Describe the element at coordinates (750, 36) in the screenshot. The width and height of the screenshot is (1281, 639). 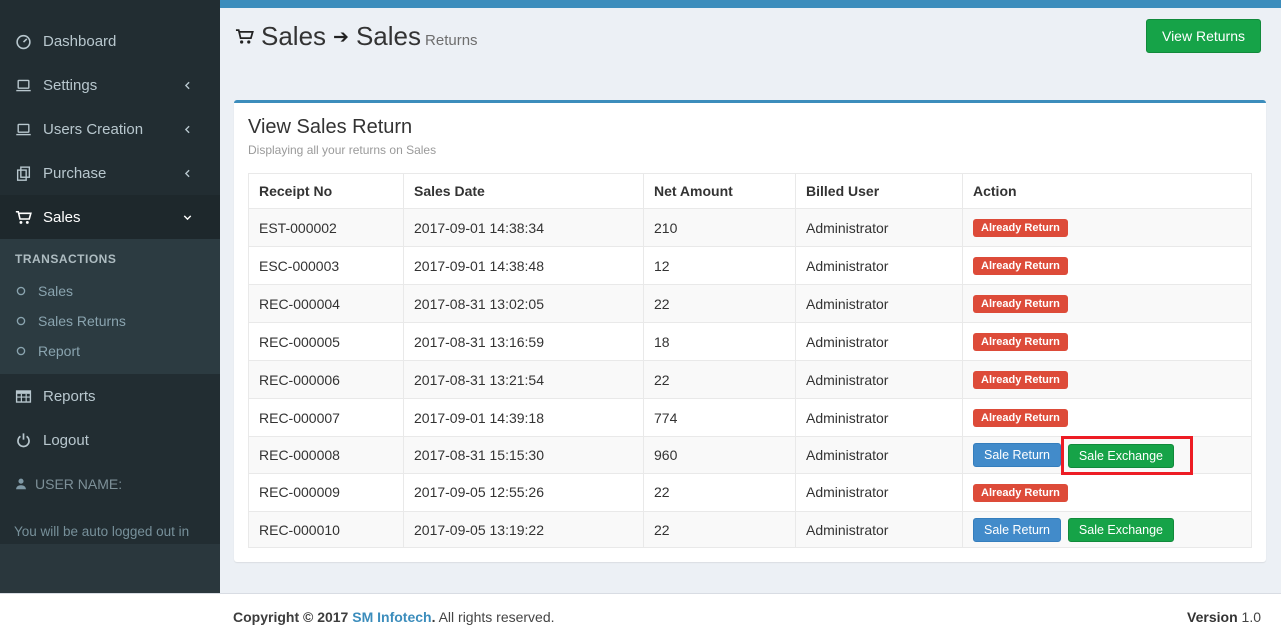
I see `page-title: Sales ➔ Sales Returns` at that location.